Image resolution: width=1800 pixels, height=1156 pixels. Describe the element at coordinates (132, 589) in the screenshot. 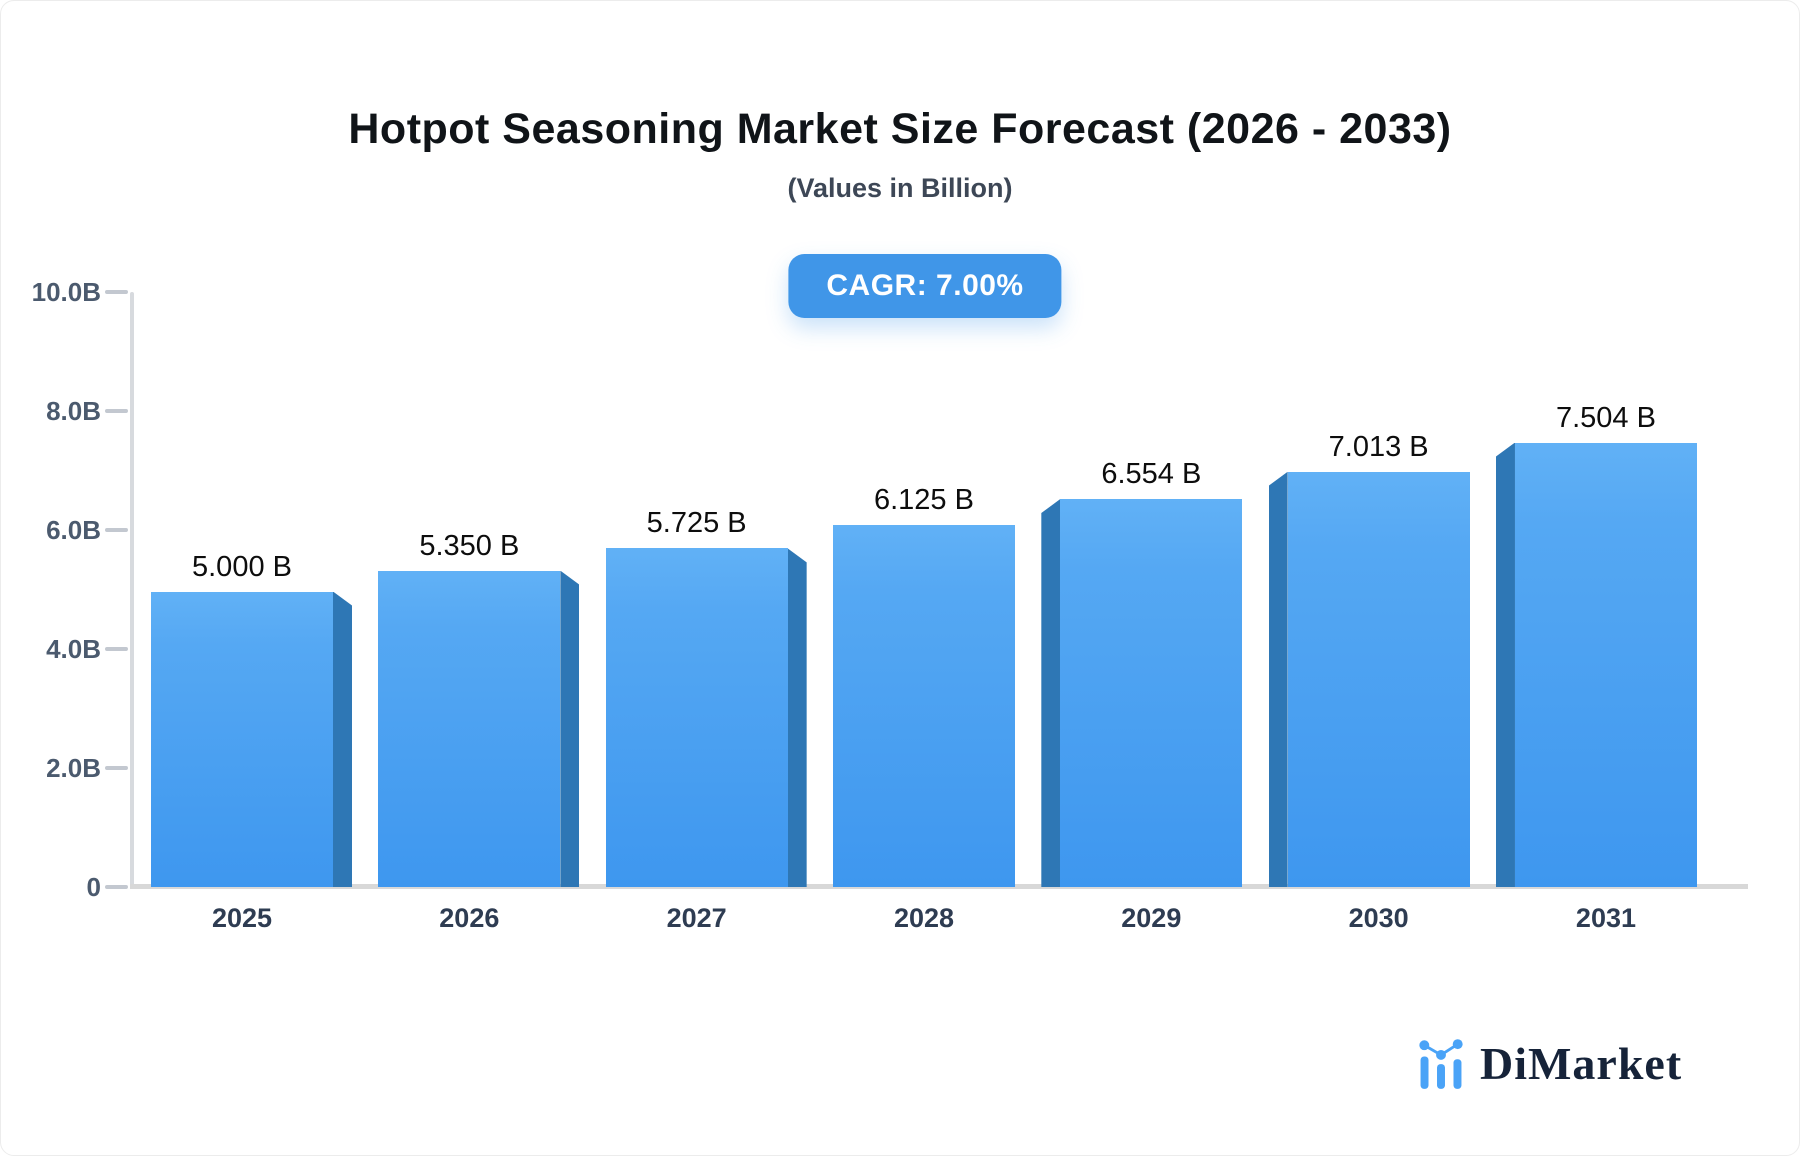

I see `y-axis-line` at that location.